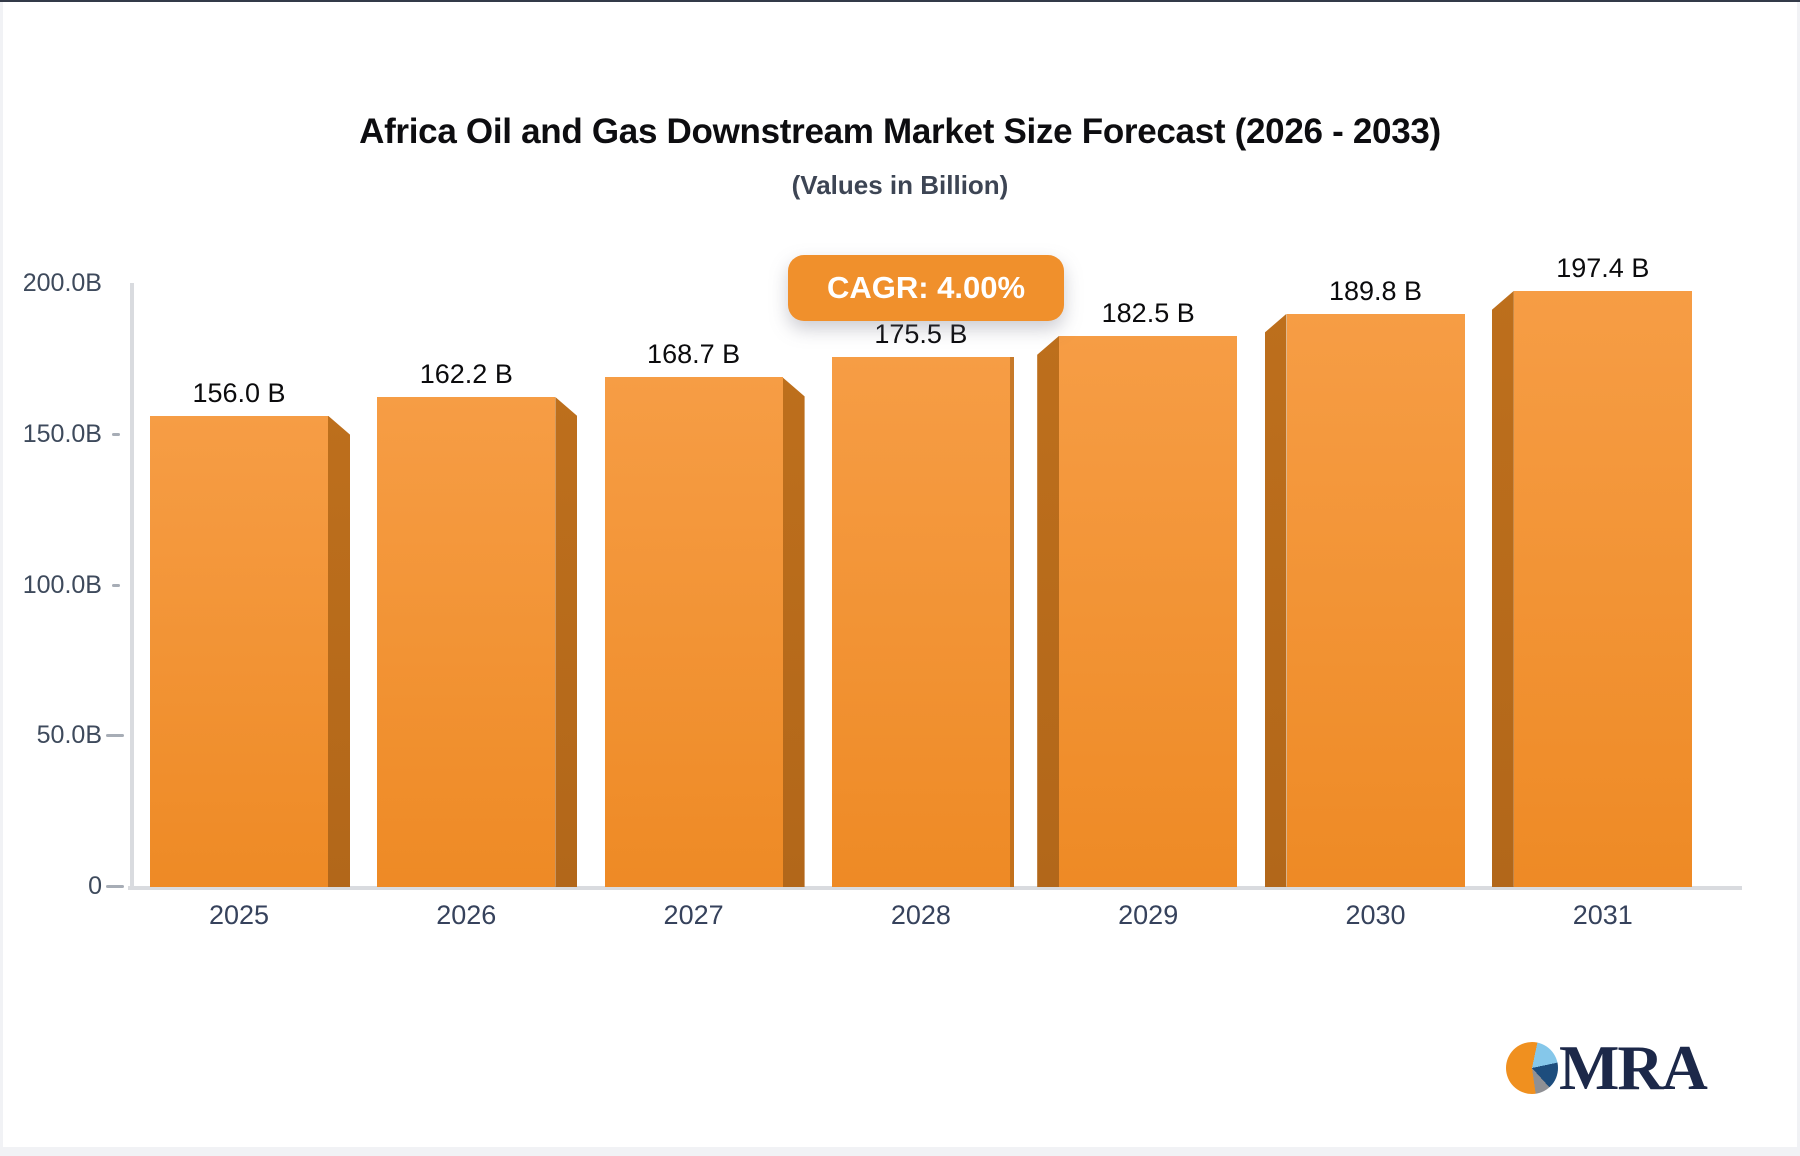 The image size is (1800, 1156). Describe the element at coordinates (1148, 312) in the screenshot. I see `value-label-2029: 182.5 B` at that location.